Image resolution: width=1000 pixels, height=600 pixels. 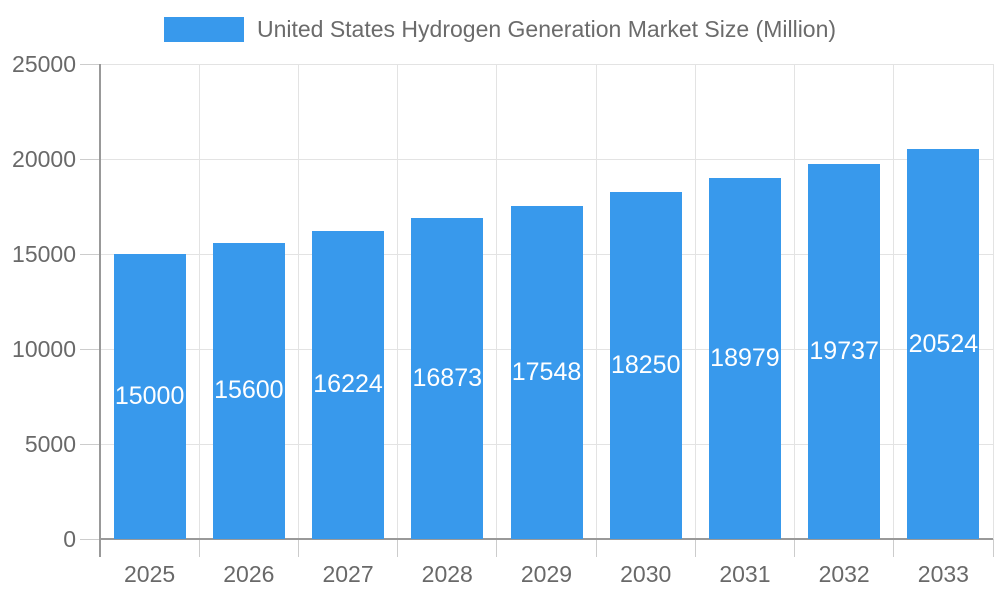 I want to click on bar-value-label: 16873, so click(x=447, y=378).